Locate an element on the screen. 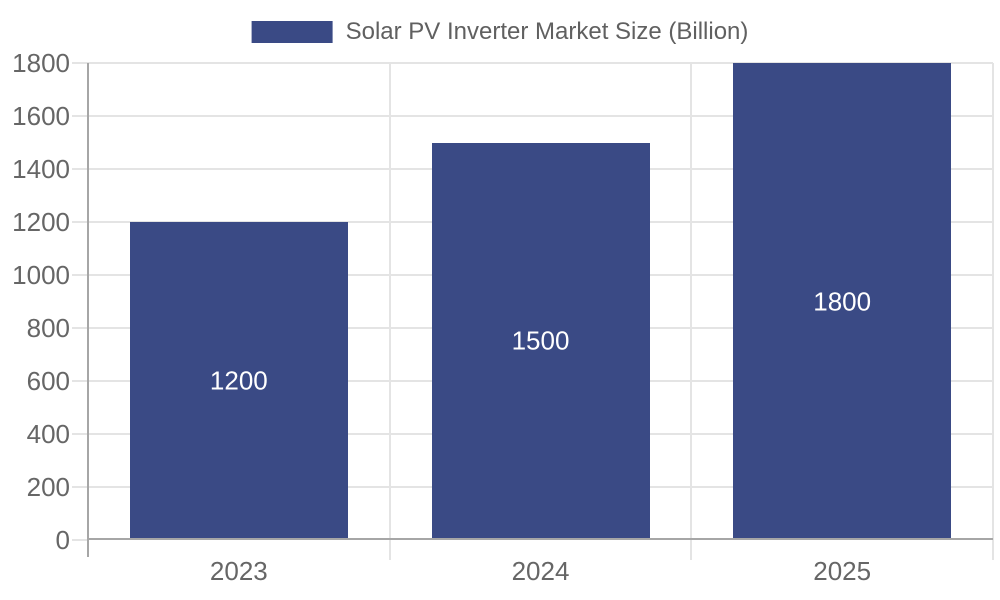  x-axis-tick-label: 2025 is located at coordinates (842, 571).